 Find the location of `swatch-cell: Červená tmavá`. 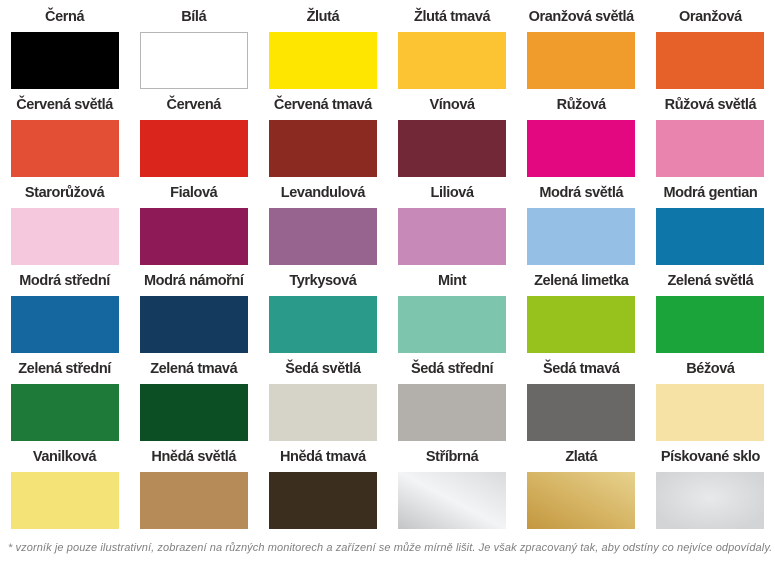

swatch-cell: Červená tmavá is located at coordinates (322, 134).